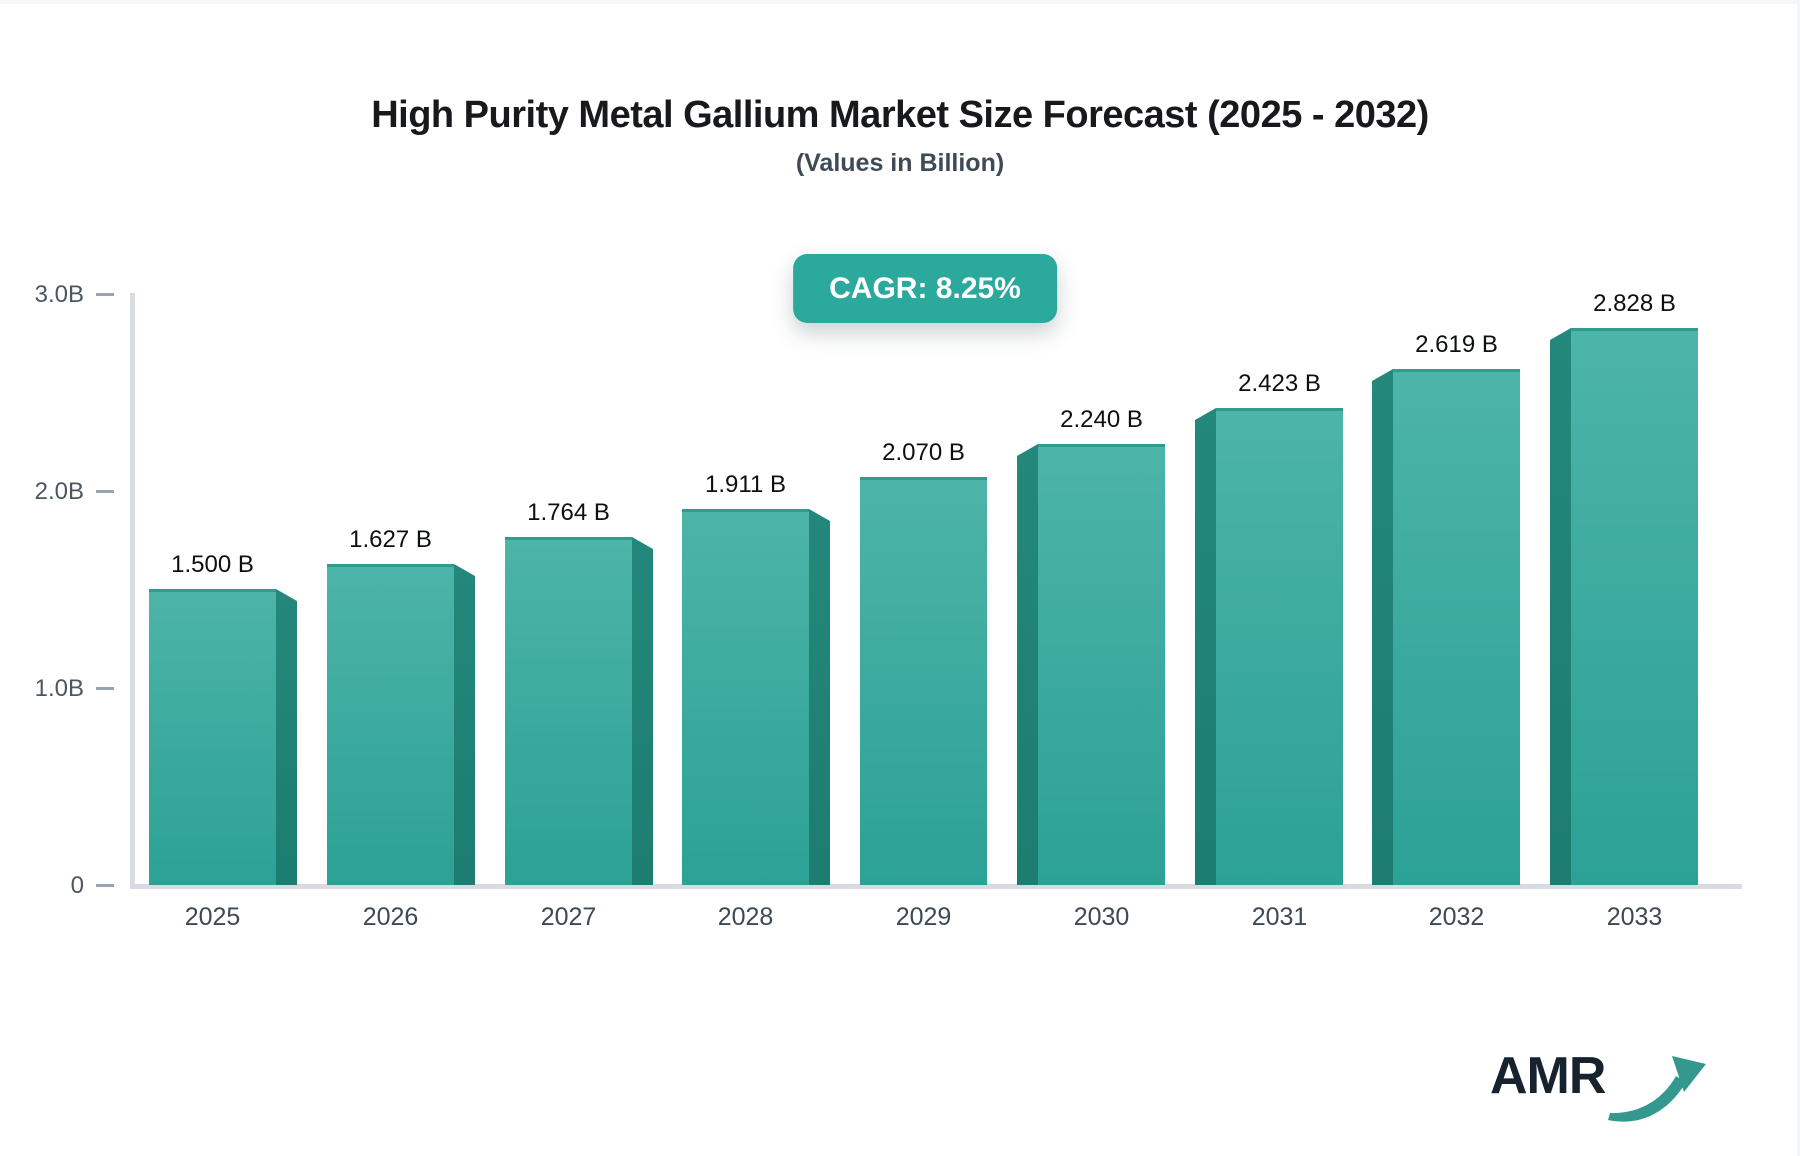 The image size is (1800, 1156). Describe the element at coordinates (923, 917) in the screenshot. I see `x-axis-label: 2029` at that location.